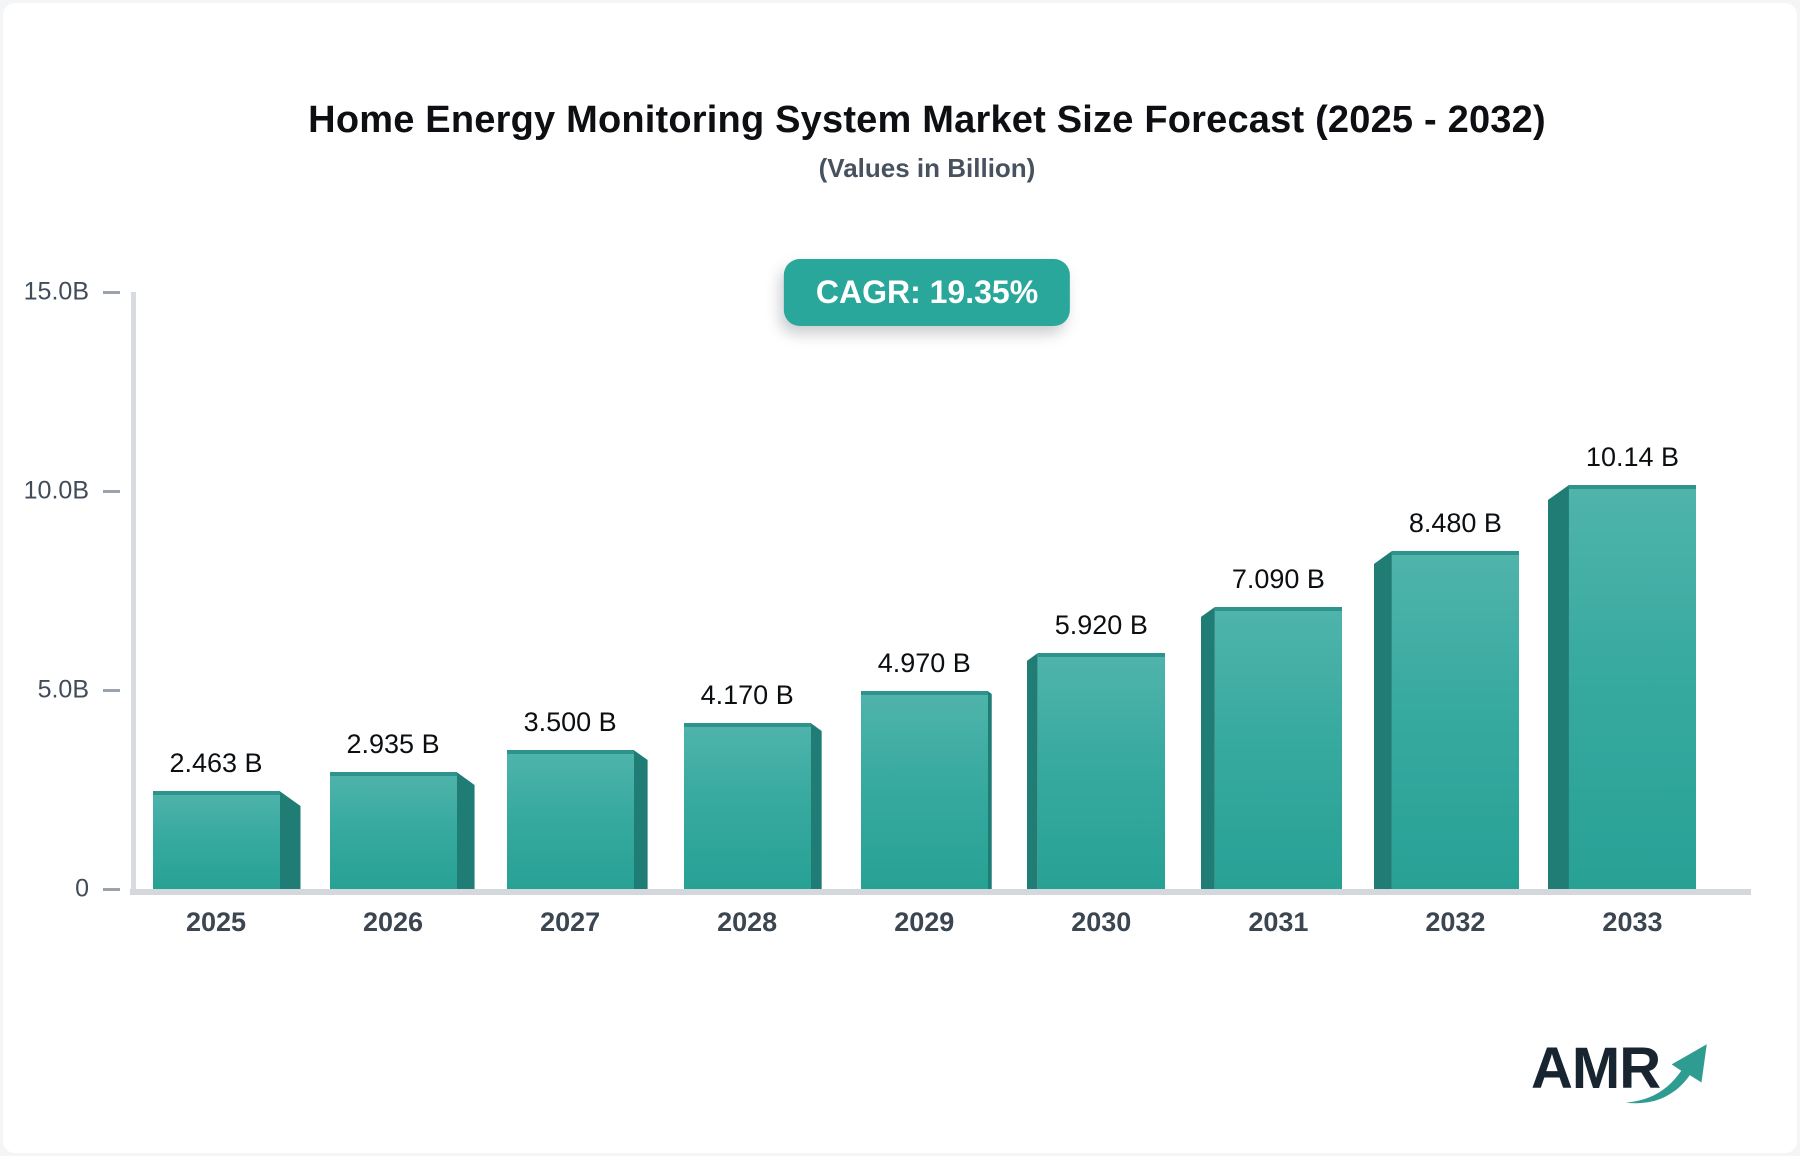 This screenshot has height=1156, width=1800. What do you see at coordinates (1632, 687) in the screenshot?
I see `bar-2033` at bounding box center [1632, 687].